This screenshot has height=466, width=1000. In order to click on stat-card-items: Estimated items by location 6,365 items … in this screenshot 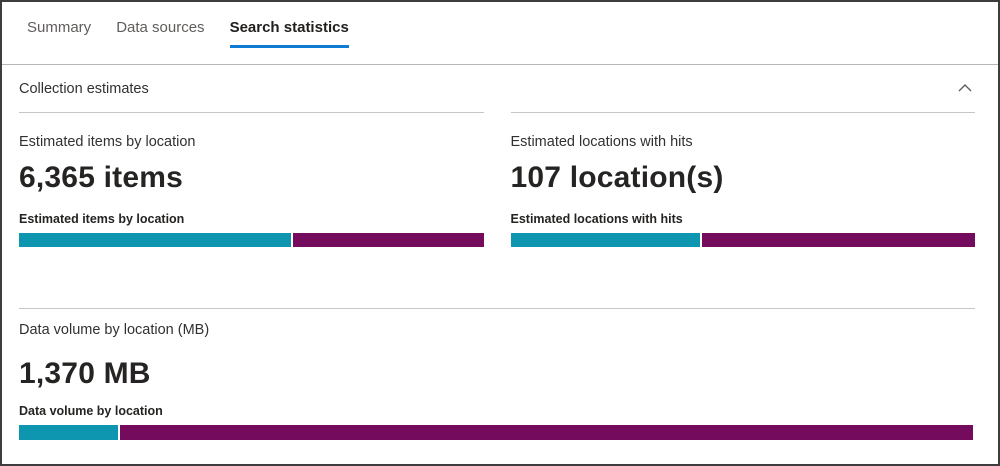, I will do `click(251, 179)`.